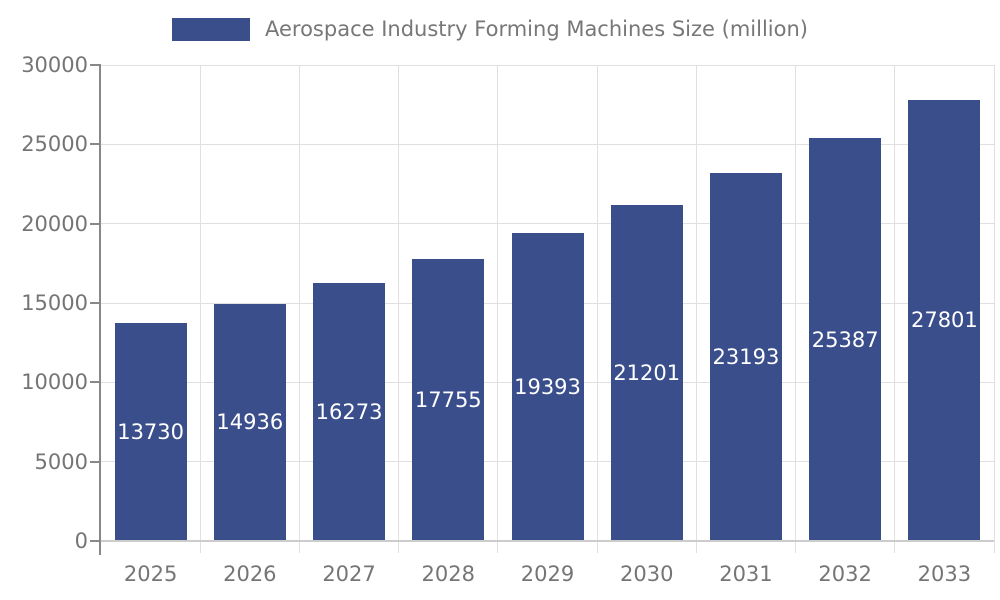  What do you see at coordinates (54, 223) in the screenshot?
I see `y-tick-label: 20000` at bounding box center [54, 223].